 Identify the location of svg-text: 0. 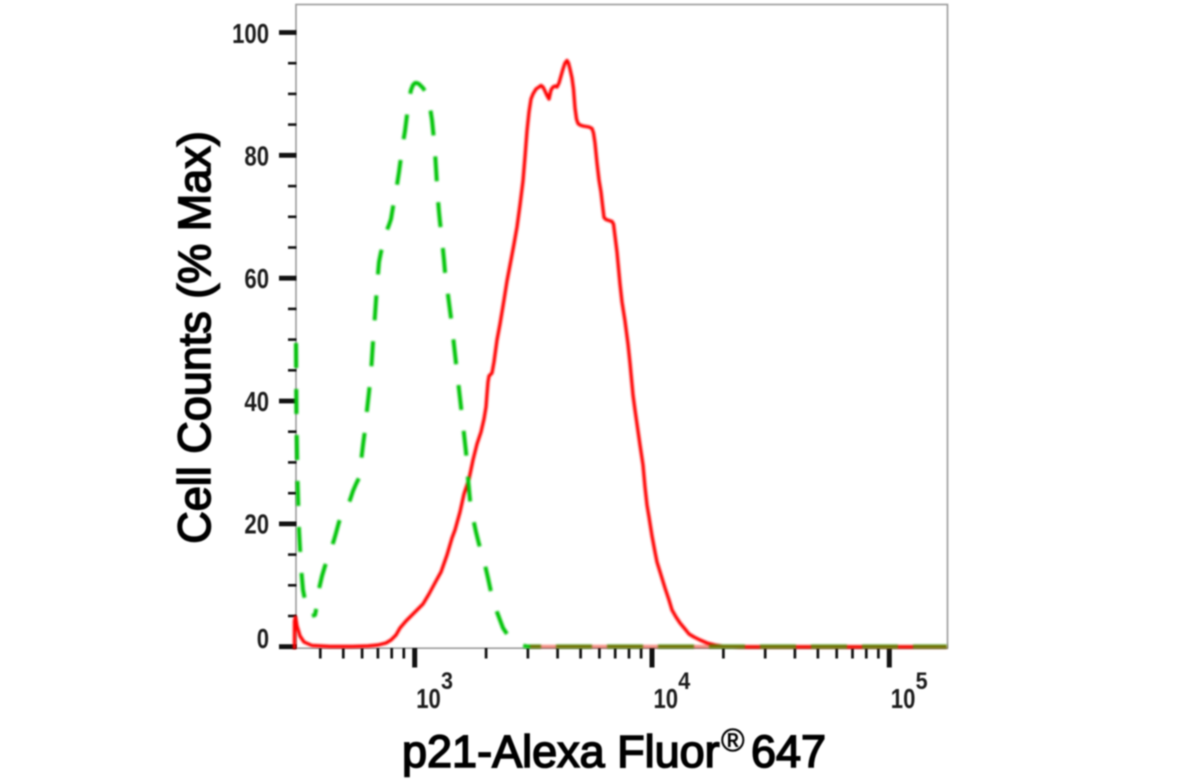
(263, 638).